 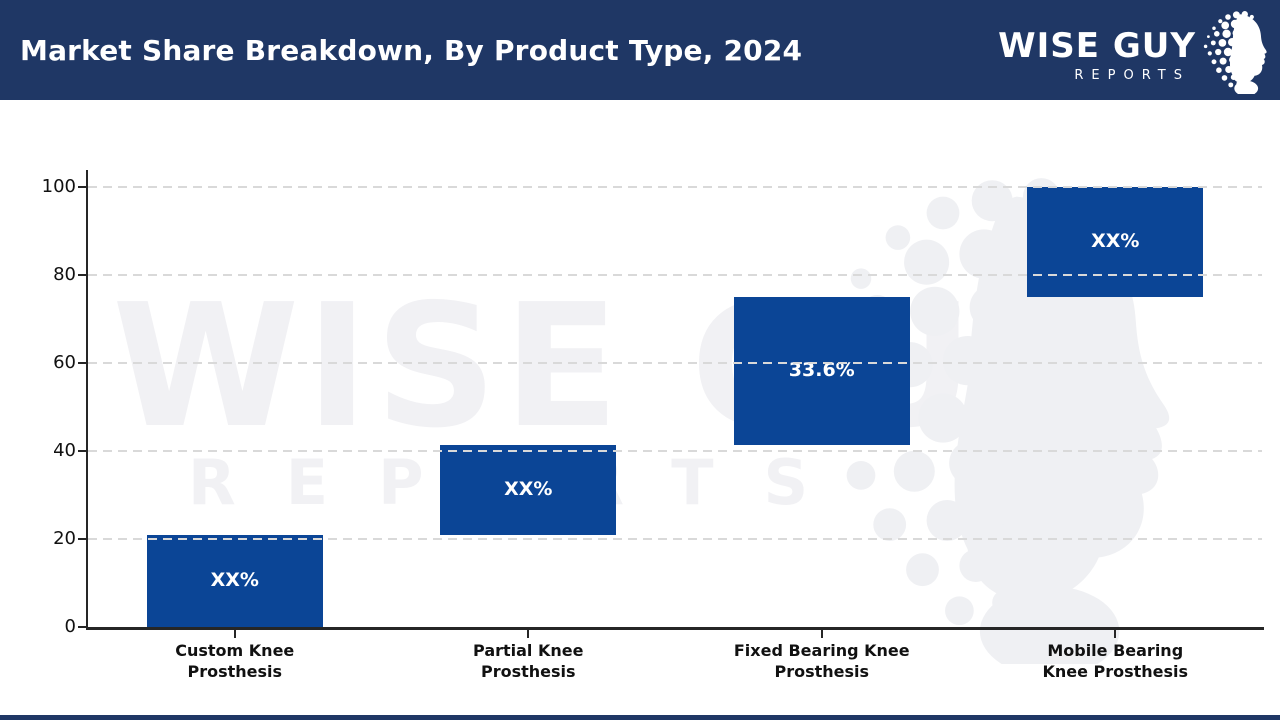 I want to click on logo-wordmark: WISE GUY, so click(x=1097, y=46).